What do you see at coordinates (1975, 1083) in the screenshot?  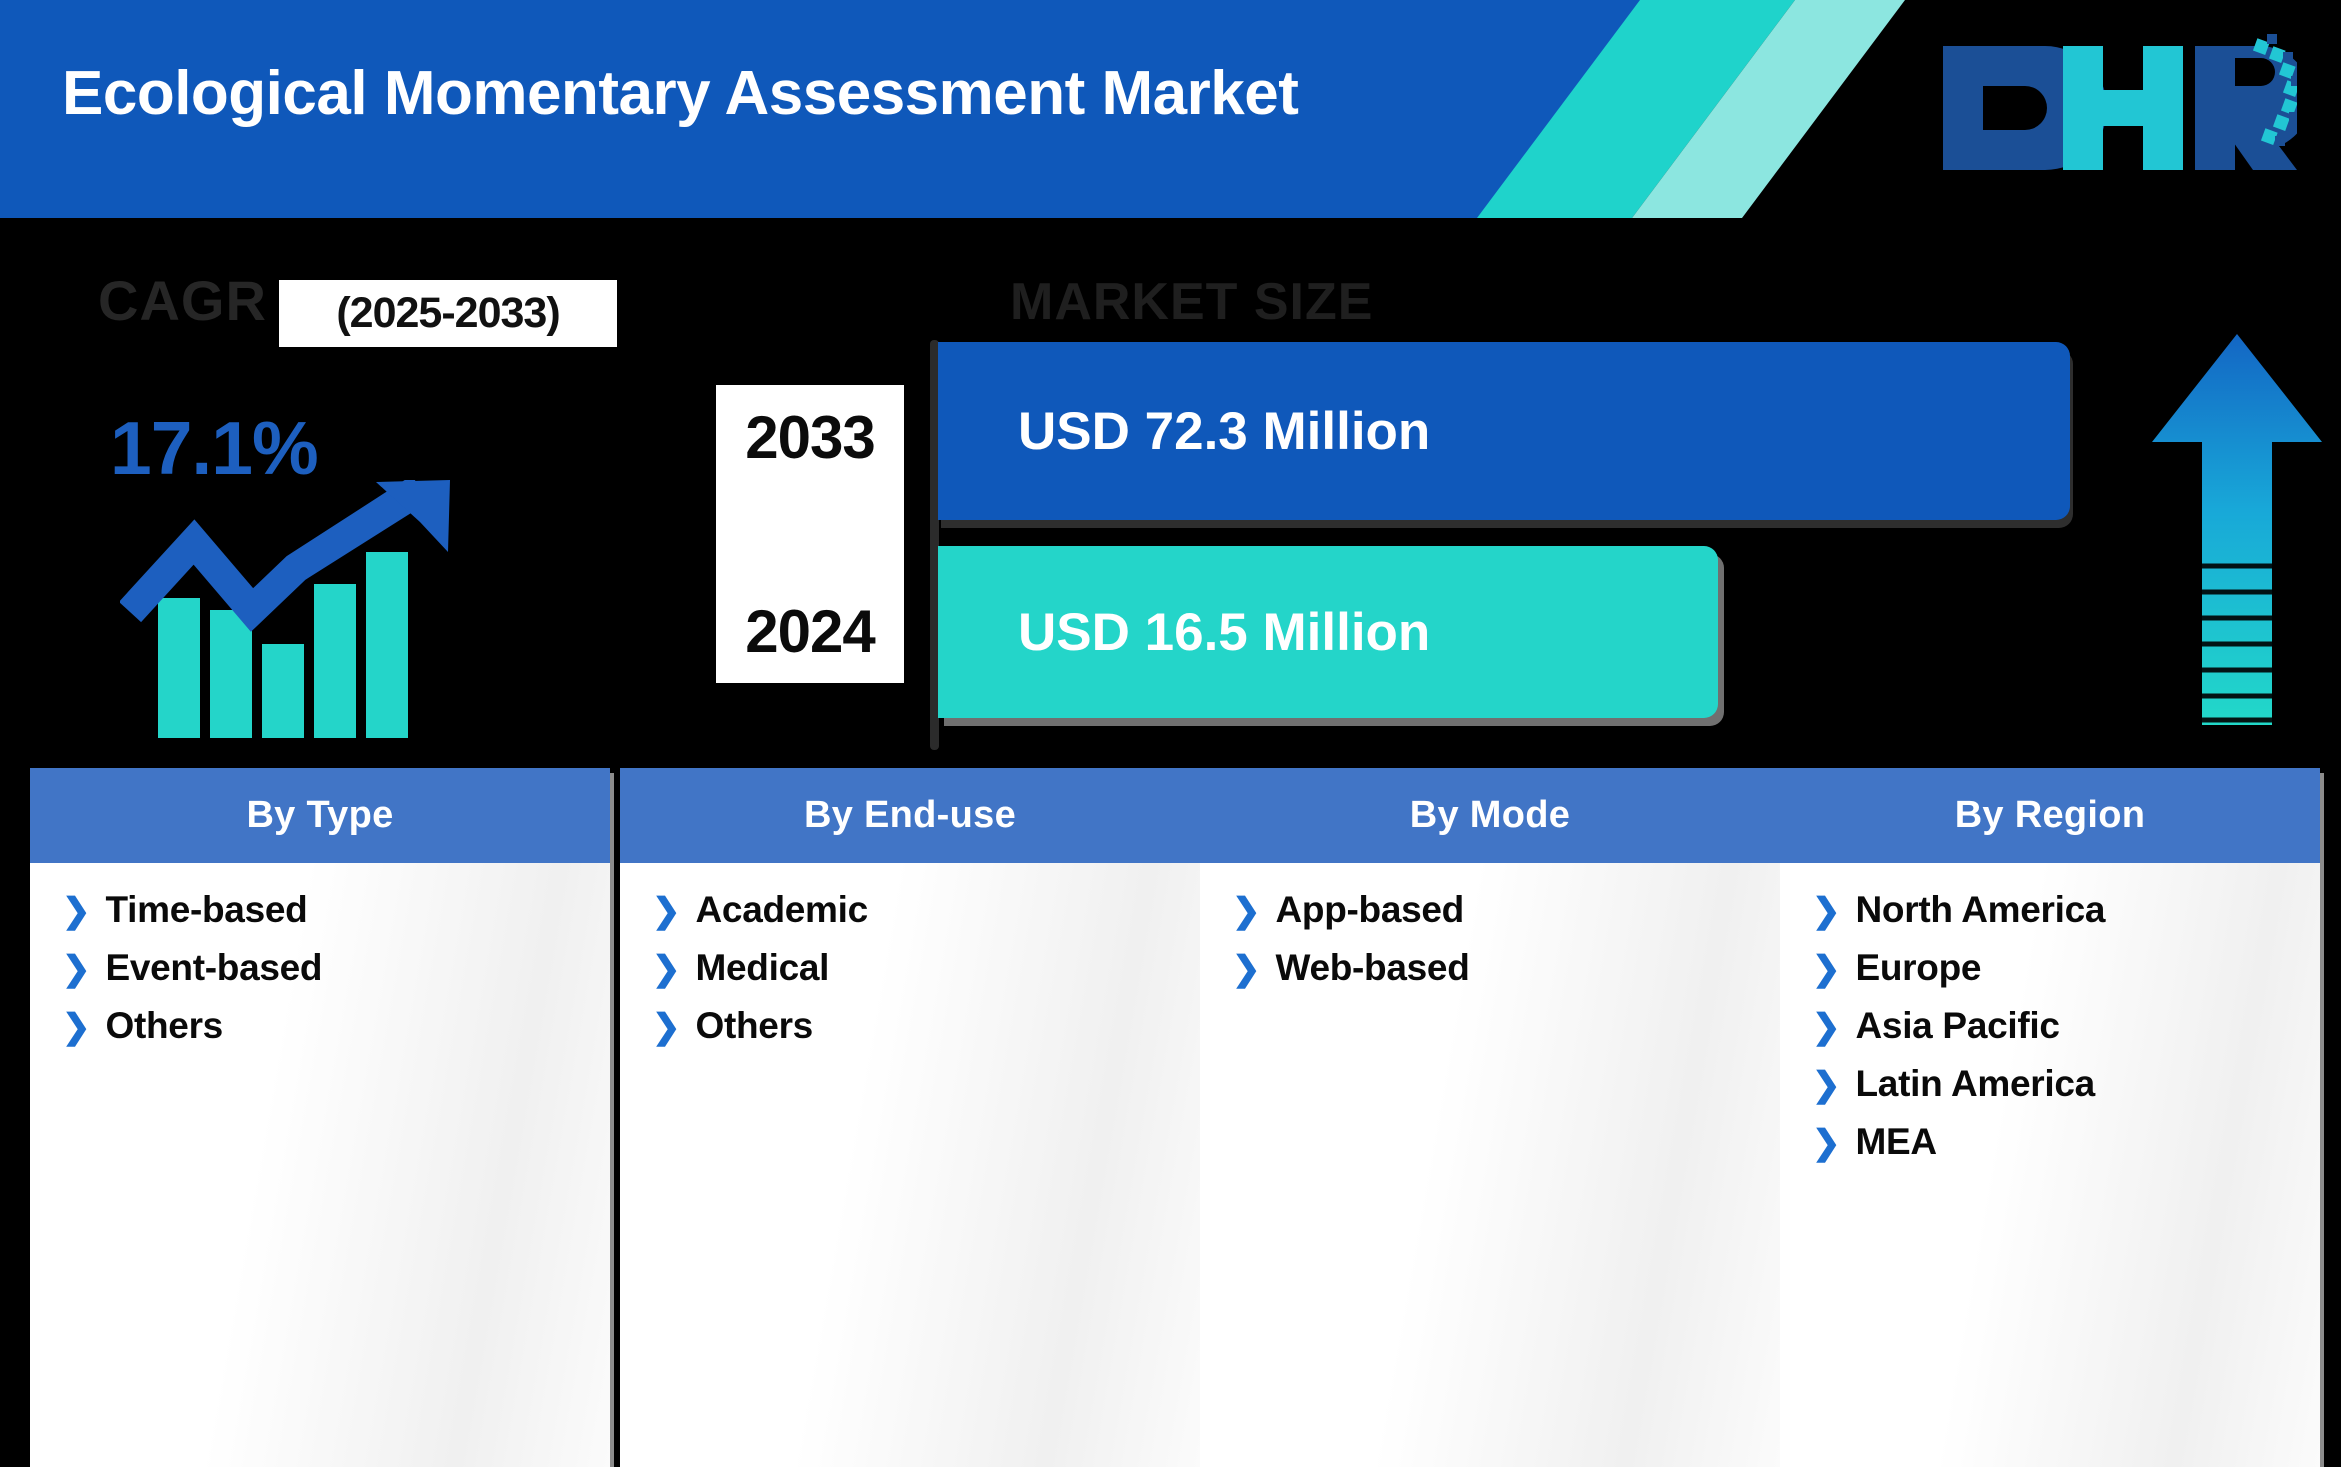 I see `list-item-label: Latin America` at bounding box center [1975, 1083].